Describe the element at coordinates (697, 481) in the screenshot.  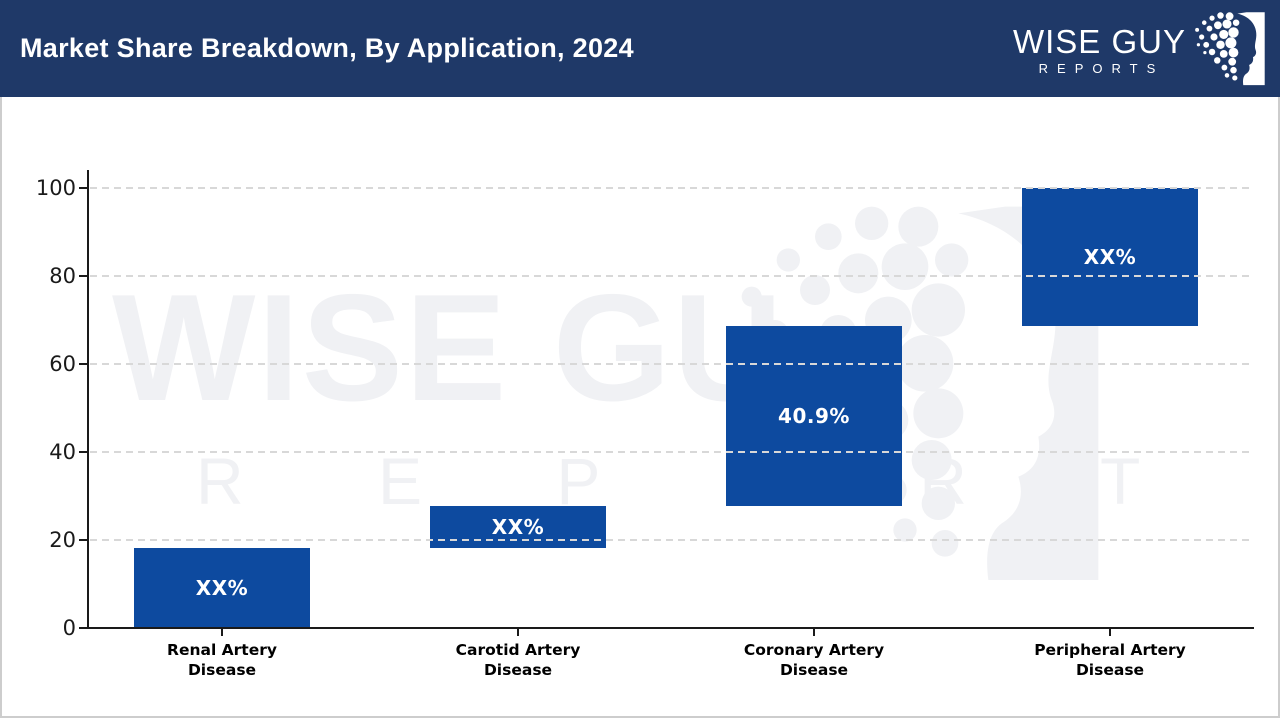
I see `watermark-sub: R E P O R T` at that location.